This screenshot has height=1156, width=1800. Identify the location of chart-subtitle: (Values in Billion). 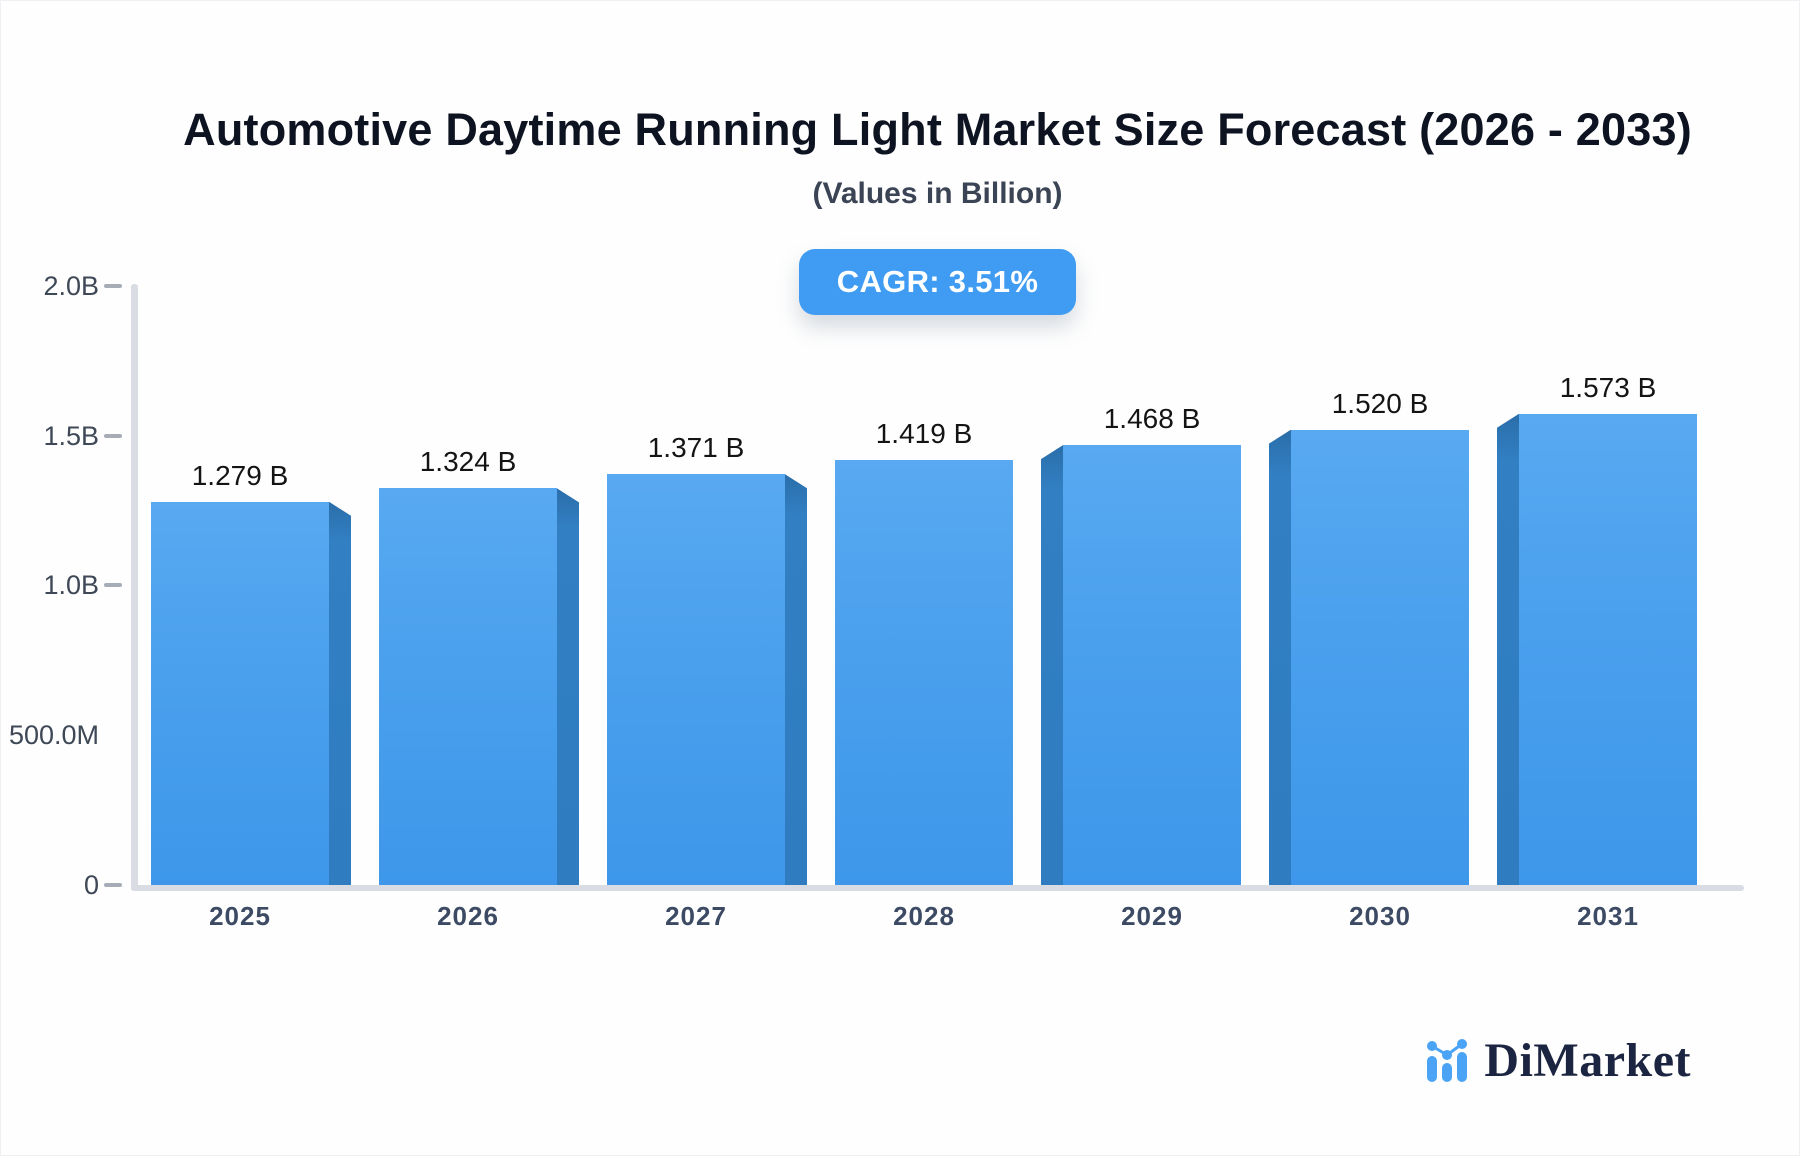
(937, 193).